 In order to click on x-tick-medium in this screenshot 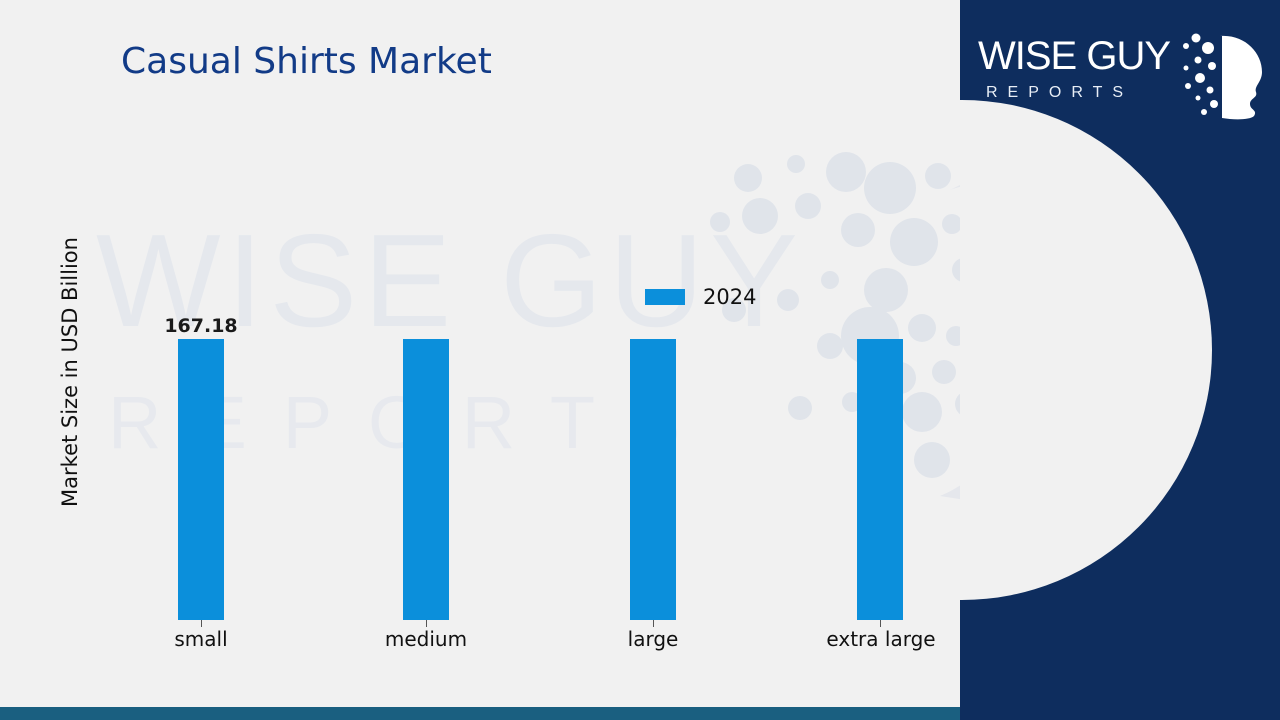, I will do `click(426, 623)`.